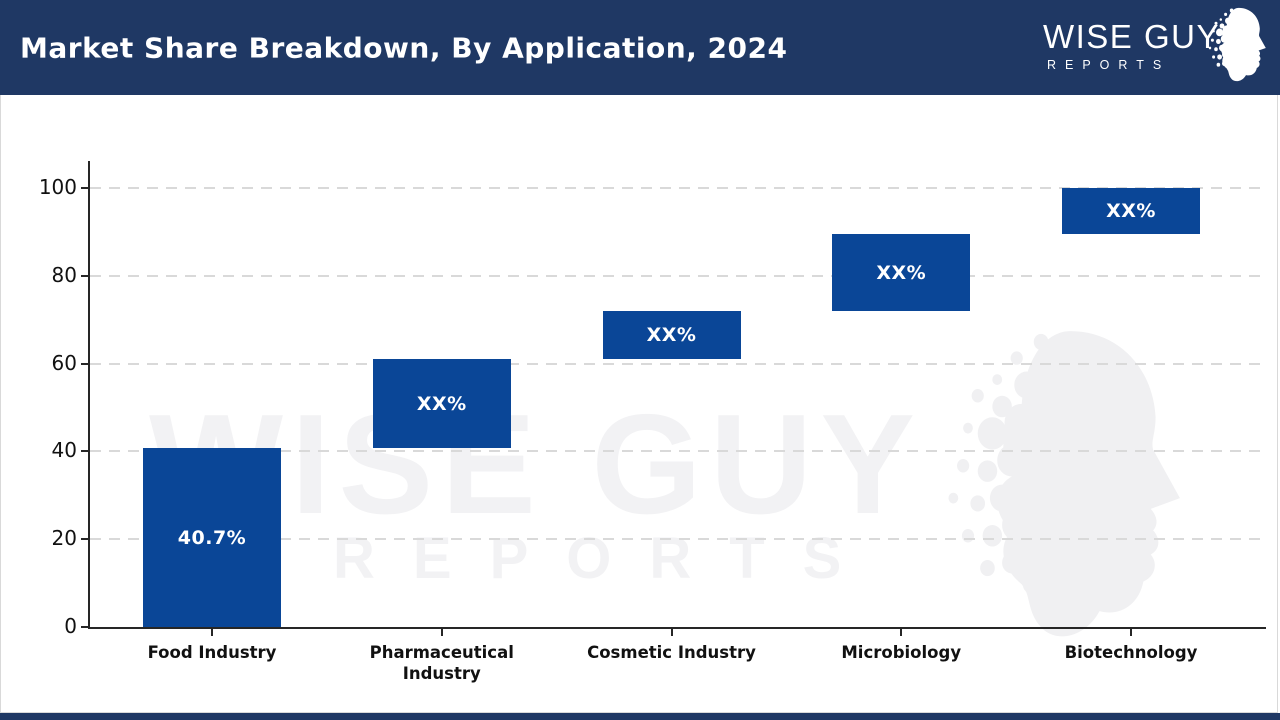 This screenshot has width=1280, height=720. I want to click on logo-text: WISE GUY REPORTS, so click(1131, 46).